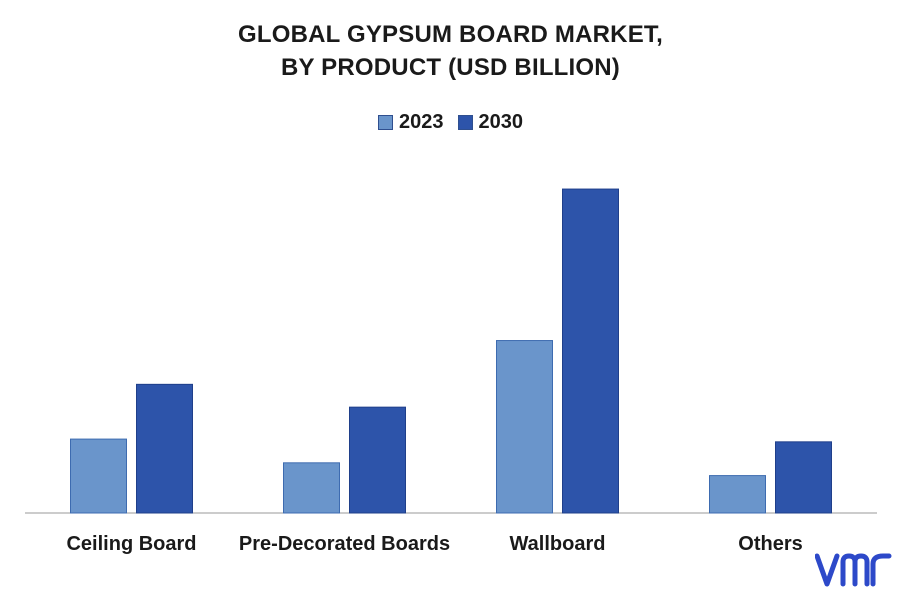 This screenshot has height=598, width=901. Describe the element at coordinates (770, 544) in the screenshot. I see `x-tick-label: Others` at that location.